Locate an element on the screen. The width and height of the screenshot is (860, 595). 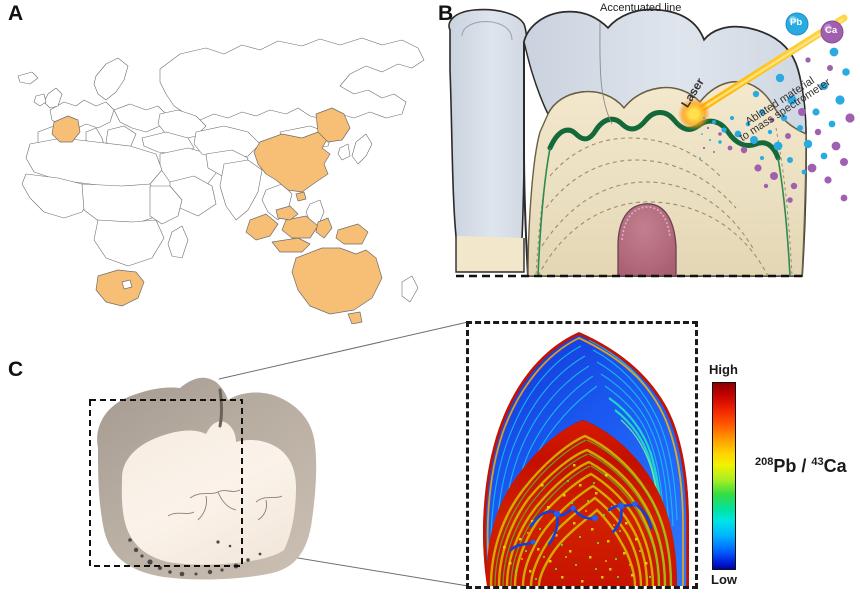
colorbar-title: 208Pb / 43Ca is located at coordinates (801, 466).